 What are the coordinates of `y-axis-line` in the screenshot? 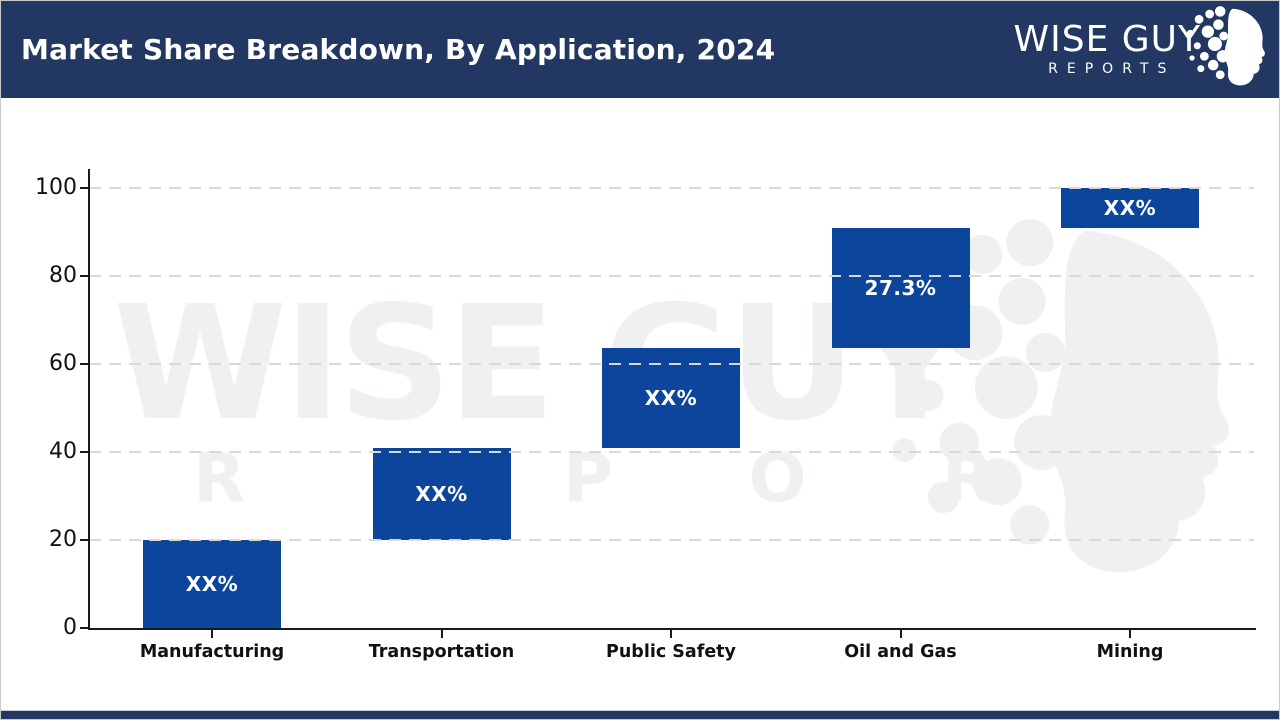 It's located at (89, 399).